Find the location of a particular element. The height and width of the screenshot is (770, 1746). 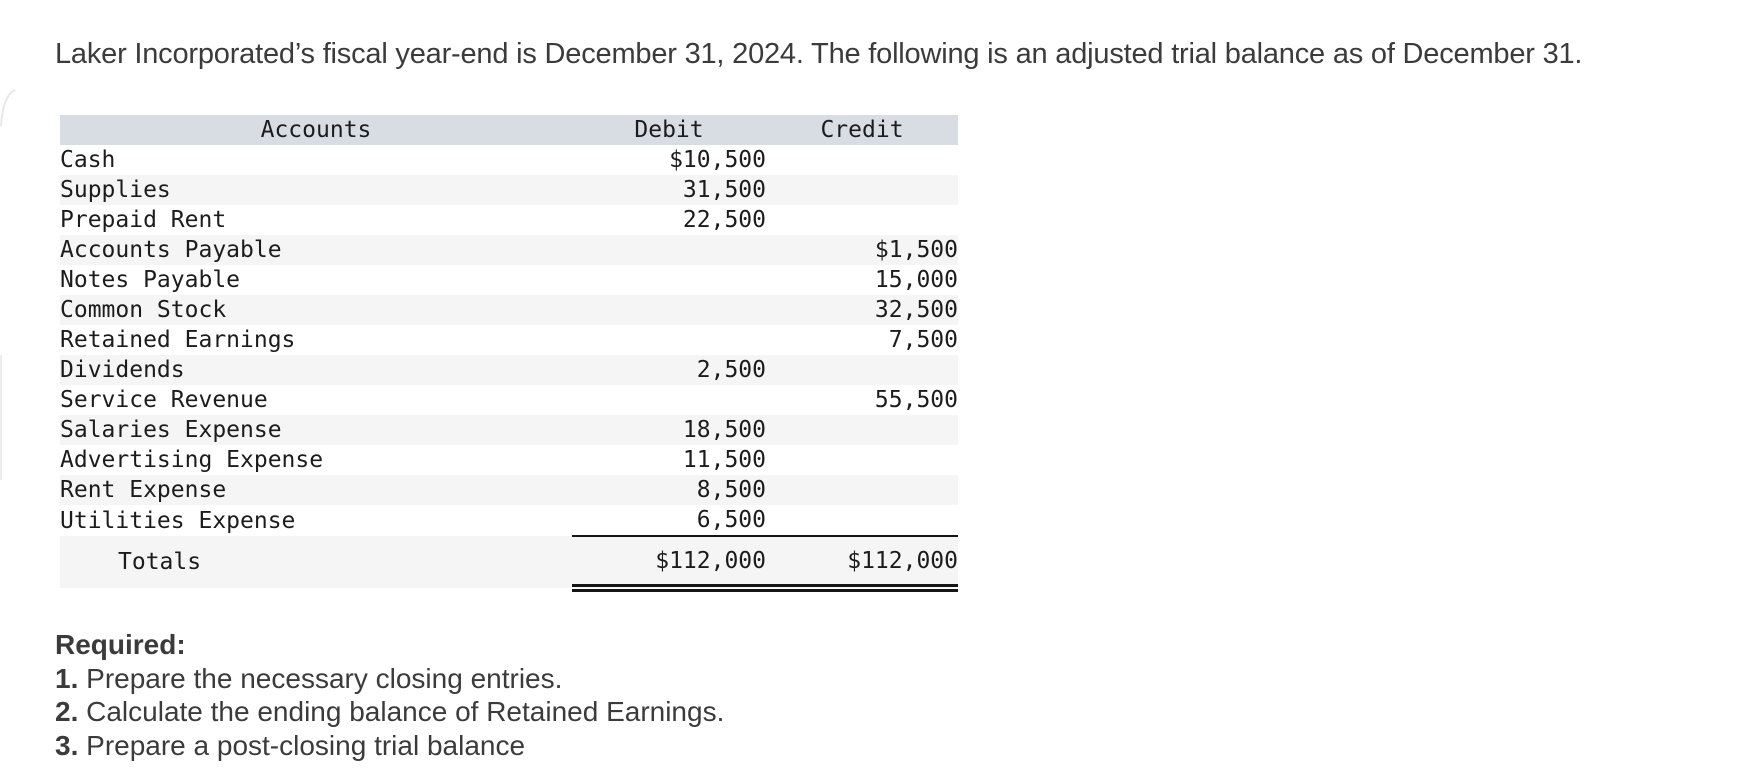

required-item-text: Prepare the necessary closing entries. is located at coordinates (320, 678).